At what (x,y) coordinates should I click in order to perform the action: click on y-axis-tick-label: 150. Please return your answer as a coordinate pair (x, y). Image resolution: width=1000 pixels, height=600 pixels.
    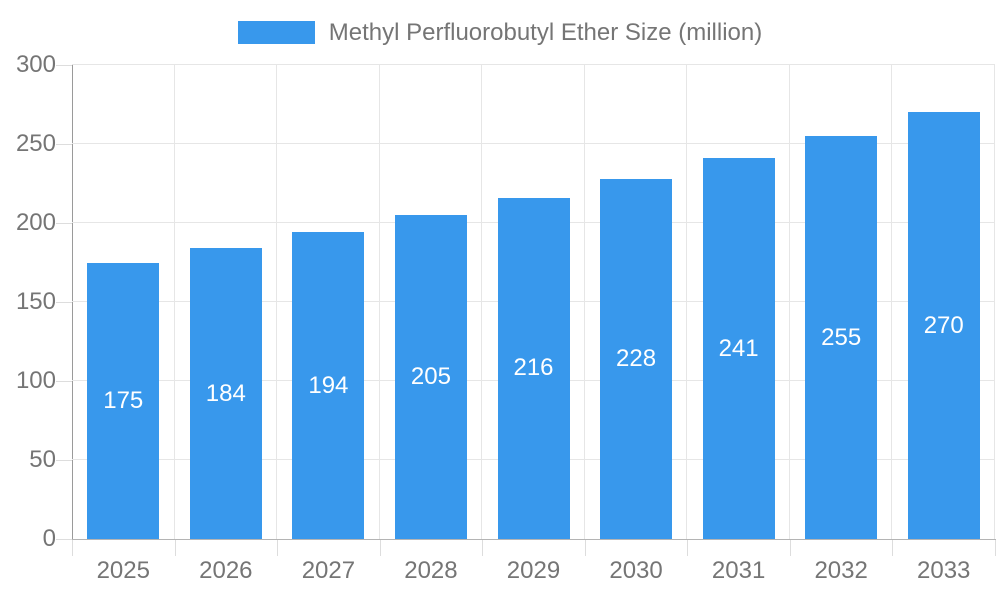
    Looking at the image, I should click on (35, 301).